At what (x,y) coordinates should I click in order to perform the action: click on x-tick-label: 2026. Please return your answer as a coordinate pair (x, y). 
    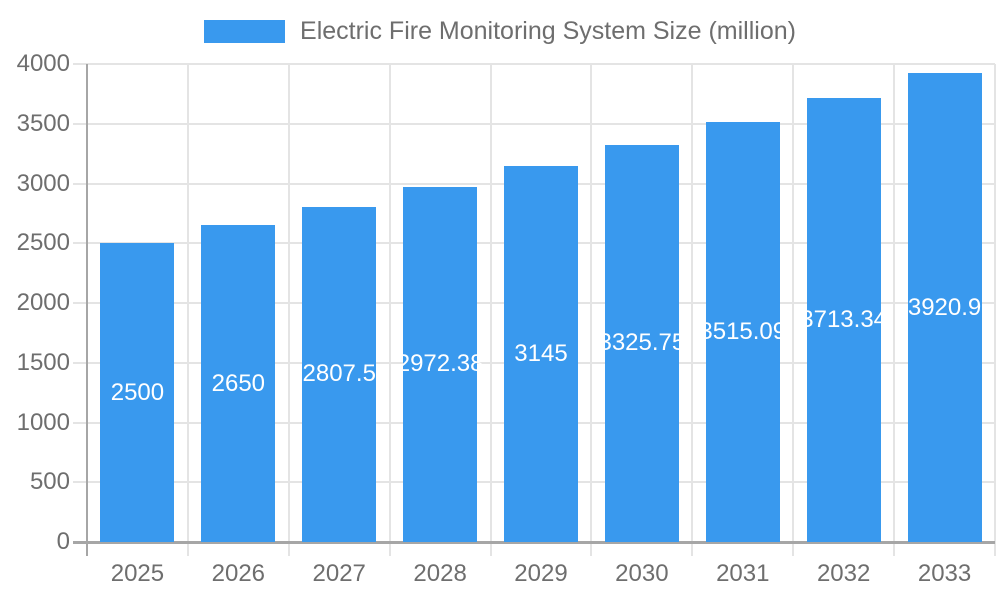
    Looking at the image, I should click on (238, 573).